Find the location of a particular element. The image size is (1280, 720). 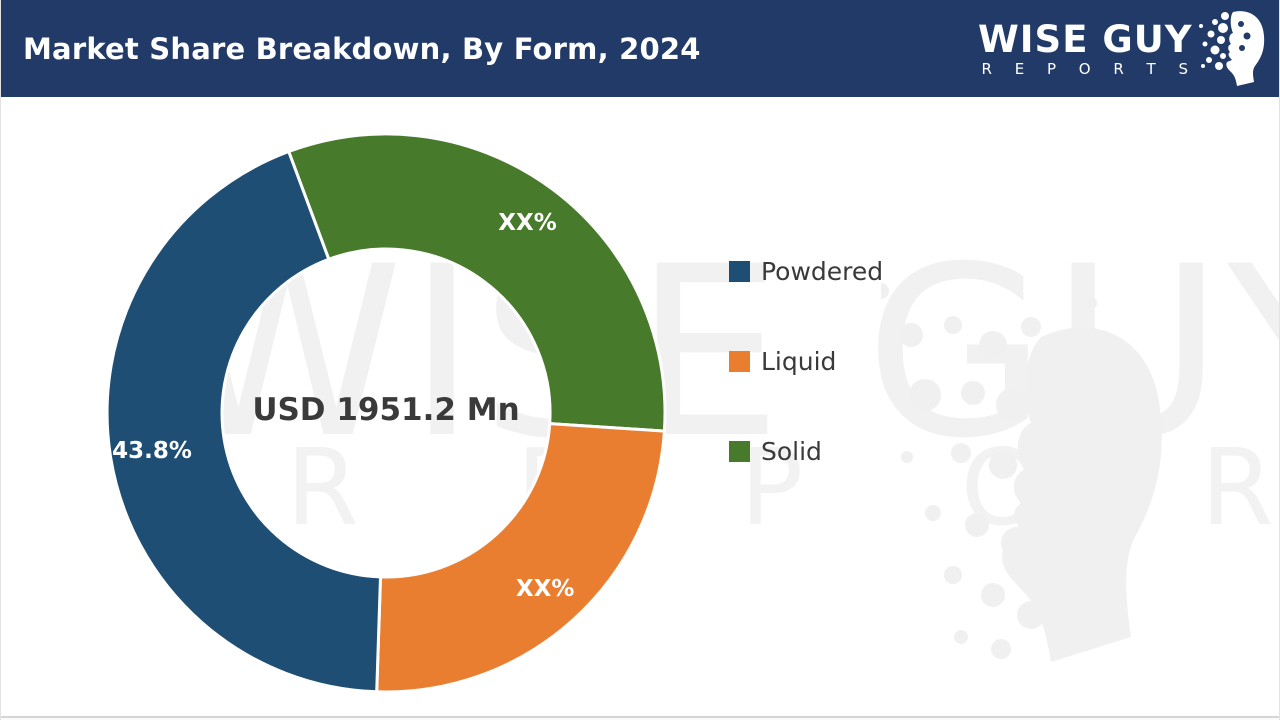

brand-logo: WISE GUY R E P O R T S is located at coordinates (1122, 49).